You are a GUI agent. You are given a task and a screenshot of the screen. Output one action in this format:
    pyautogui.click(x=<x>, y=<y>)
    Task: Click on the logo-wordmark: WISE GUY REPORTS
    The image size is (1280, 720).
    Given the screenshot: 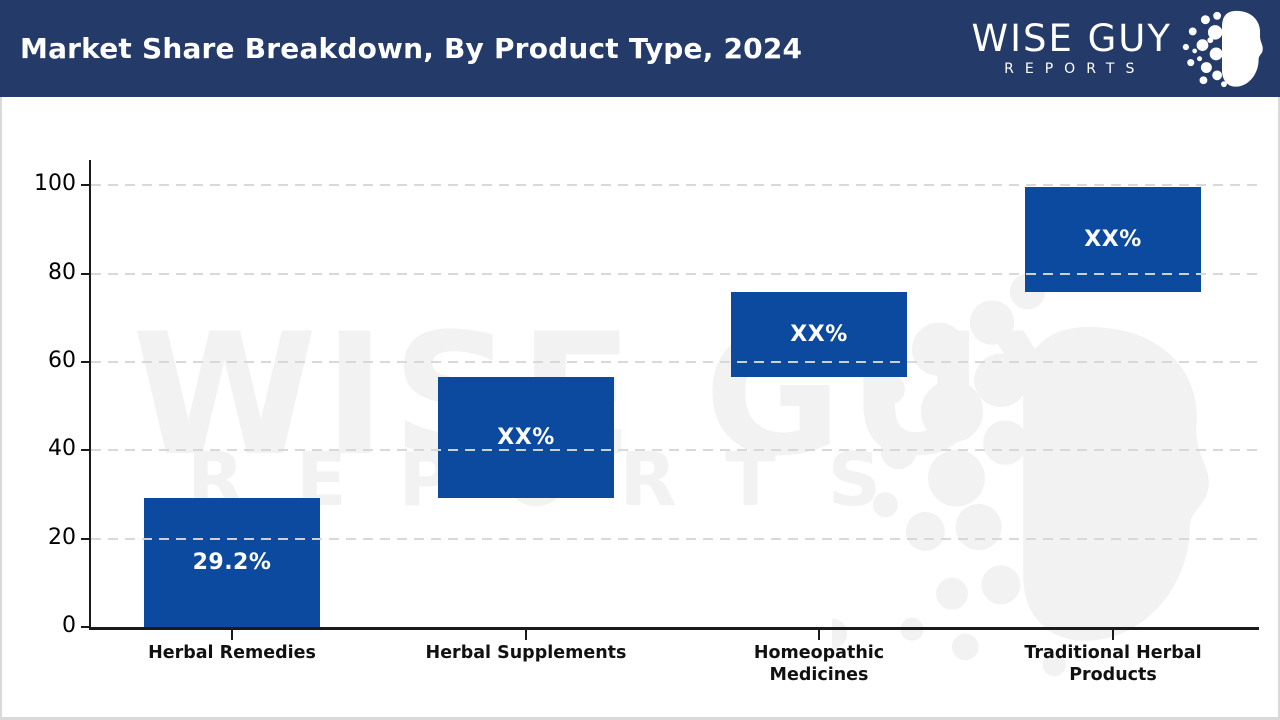 What is the action you would take?
    pyautogui.click(x=1071, y=47)
    